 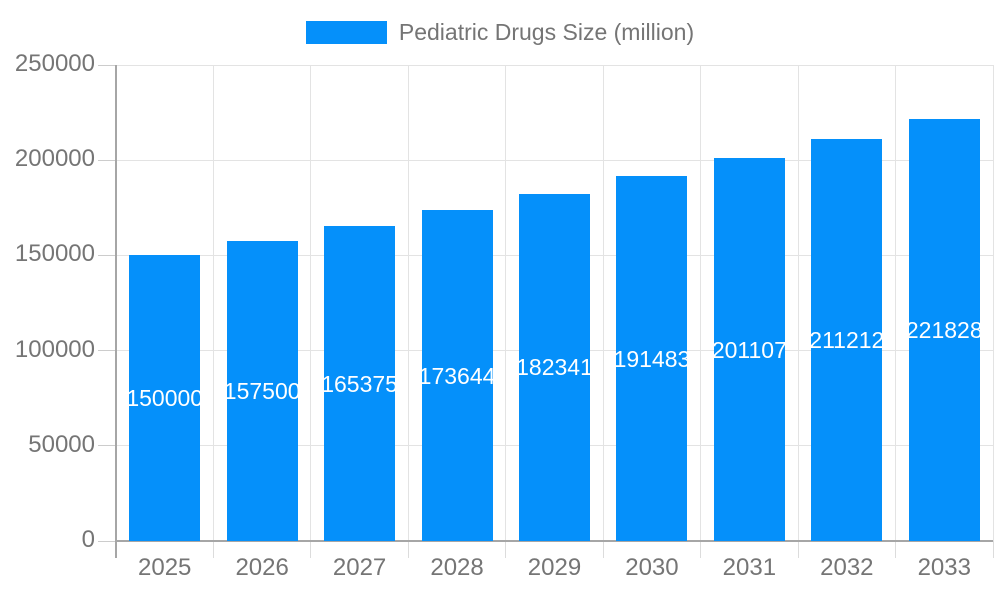 I want to click on x-tick-label: 2026, so click(x=262, y=567).